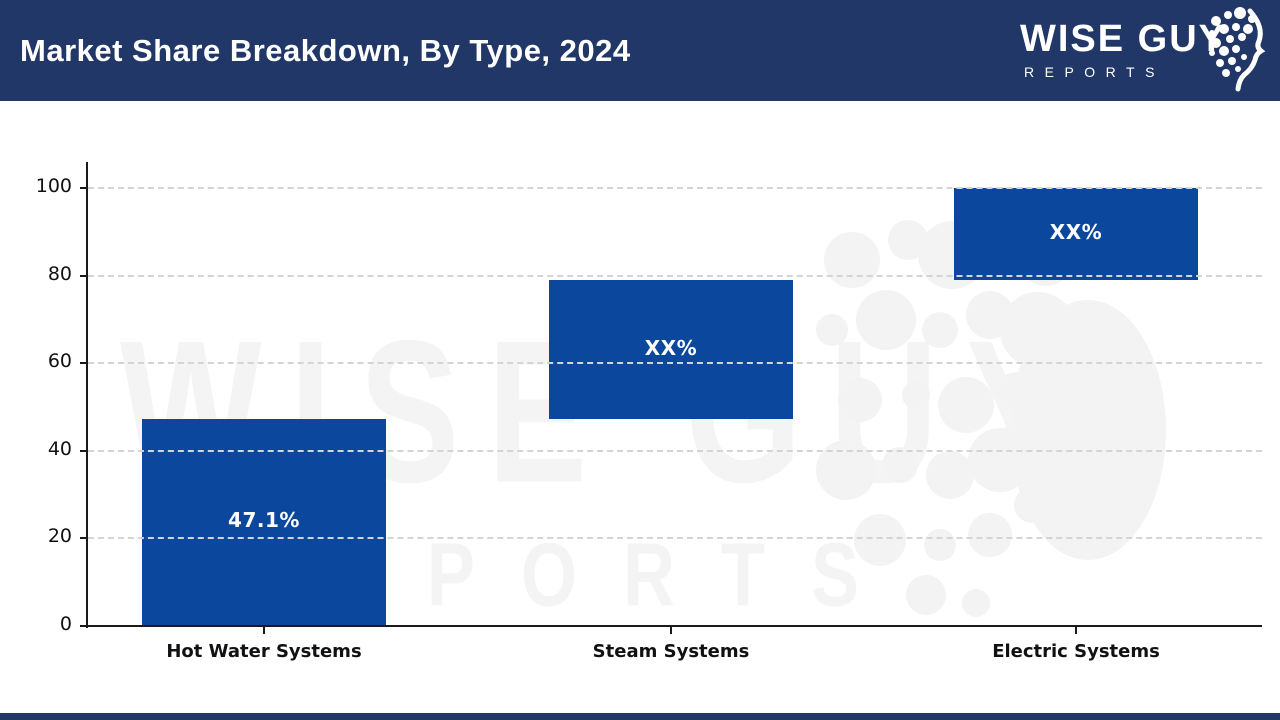 The width and height of the screenshot is (1280, 720). Describe the element at coordinates (59, 273) in the screenshot. I see `y-tick-label: 80` at that location.